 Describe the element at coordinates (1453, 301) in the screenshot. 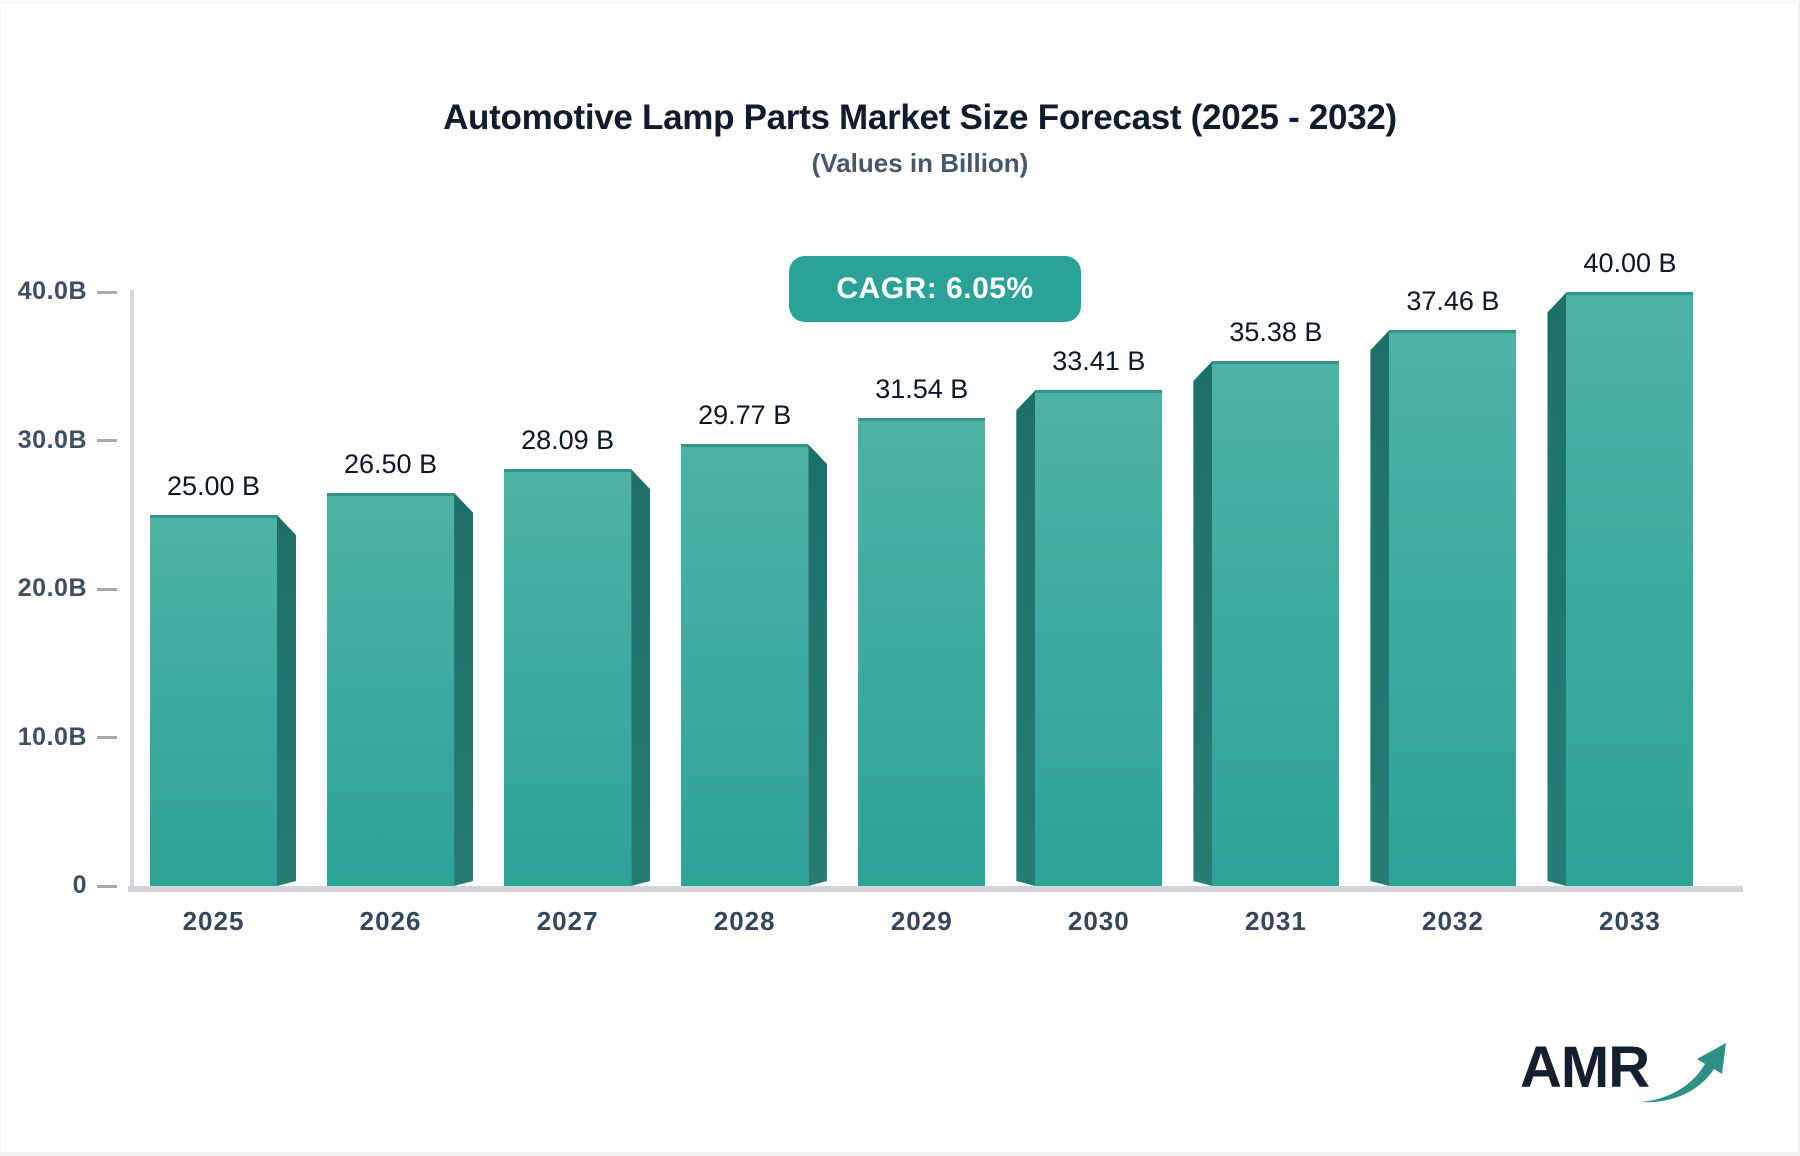

I see `bar-value-label: 37.46 B` at that location.